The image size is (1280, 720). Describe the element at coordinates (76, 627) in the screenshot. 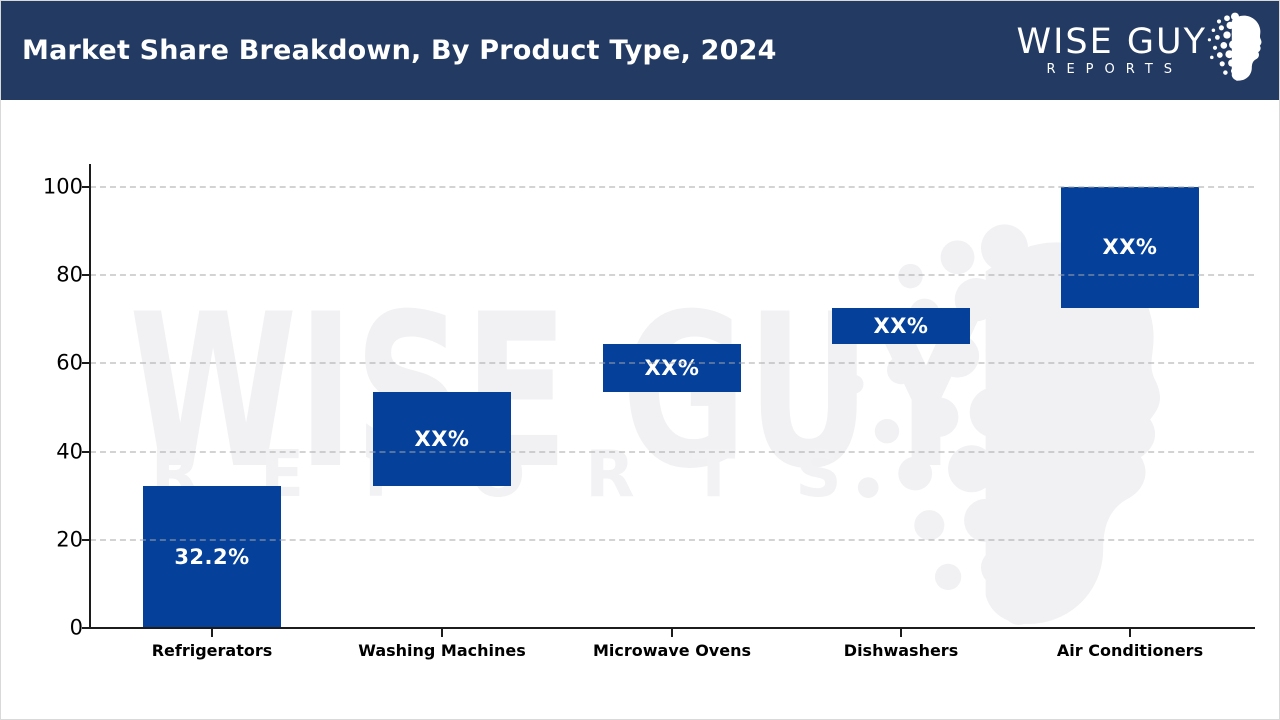

I see `y-tick-label-0: 0` at that location.